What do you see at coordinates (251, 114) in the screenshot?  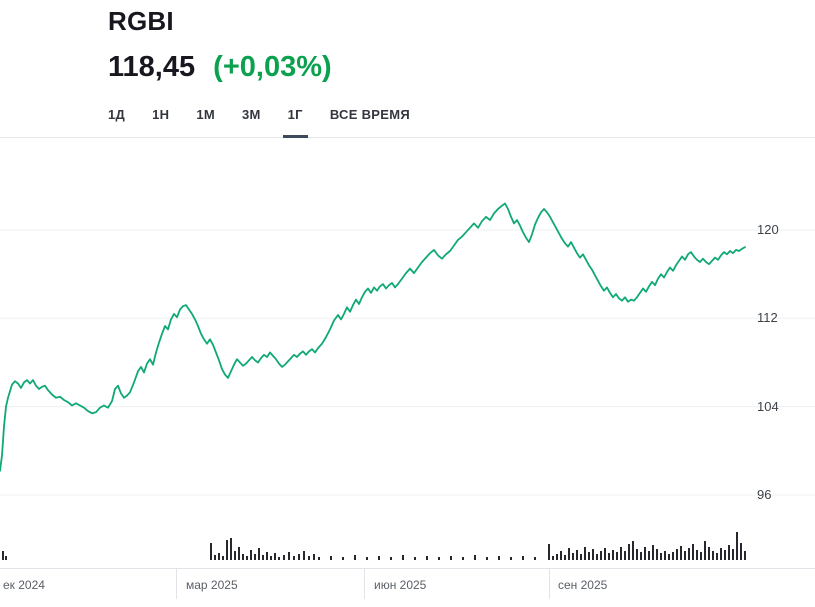 I see `tab-3m: 3М` at bounding box center [251, 114].